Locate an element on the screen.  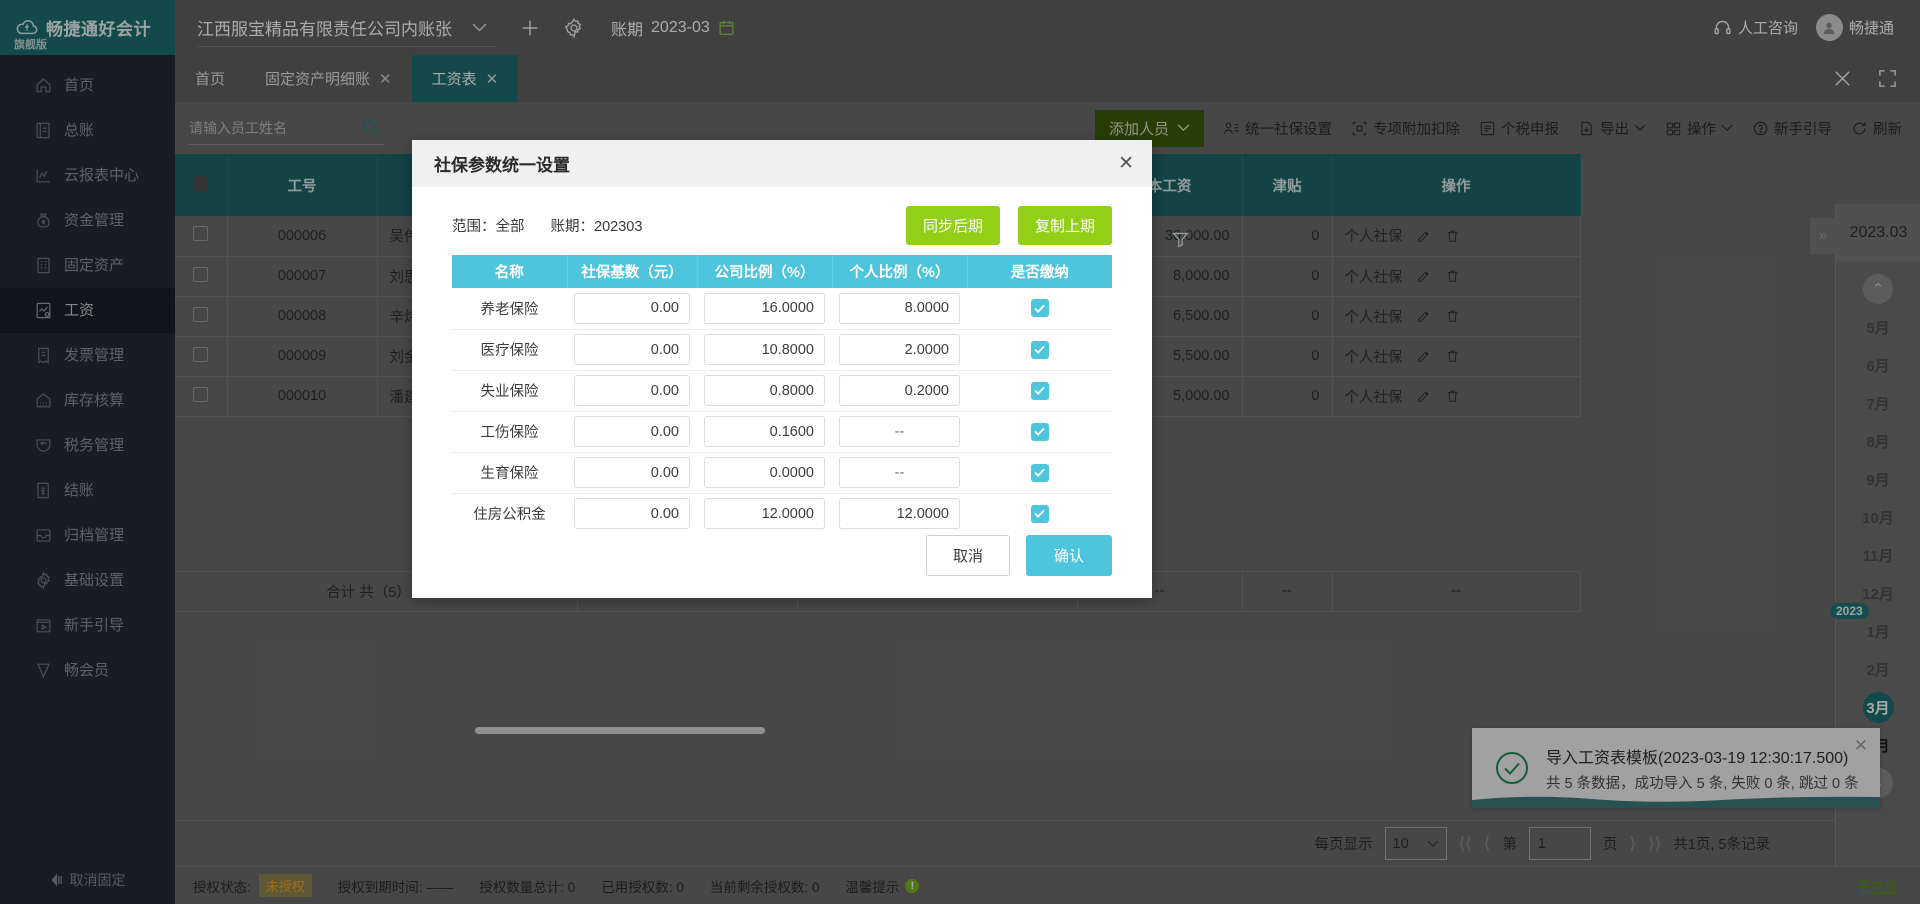
prev-page-icon: ⟨ is located at coordinates (1487, 843).